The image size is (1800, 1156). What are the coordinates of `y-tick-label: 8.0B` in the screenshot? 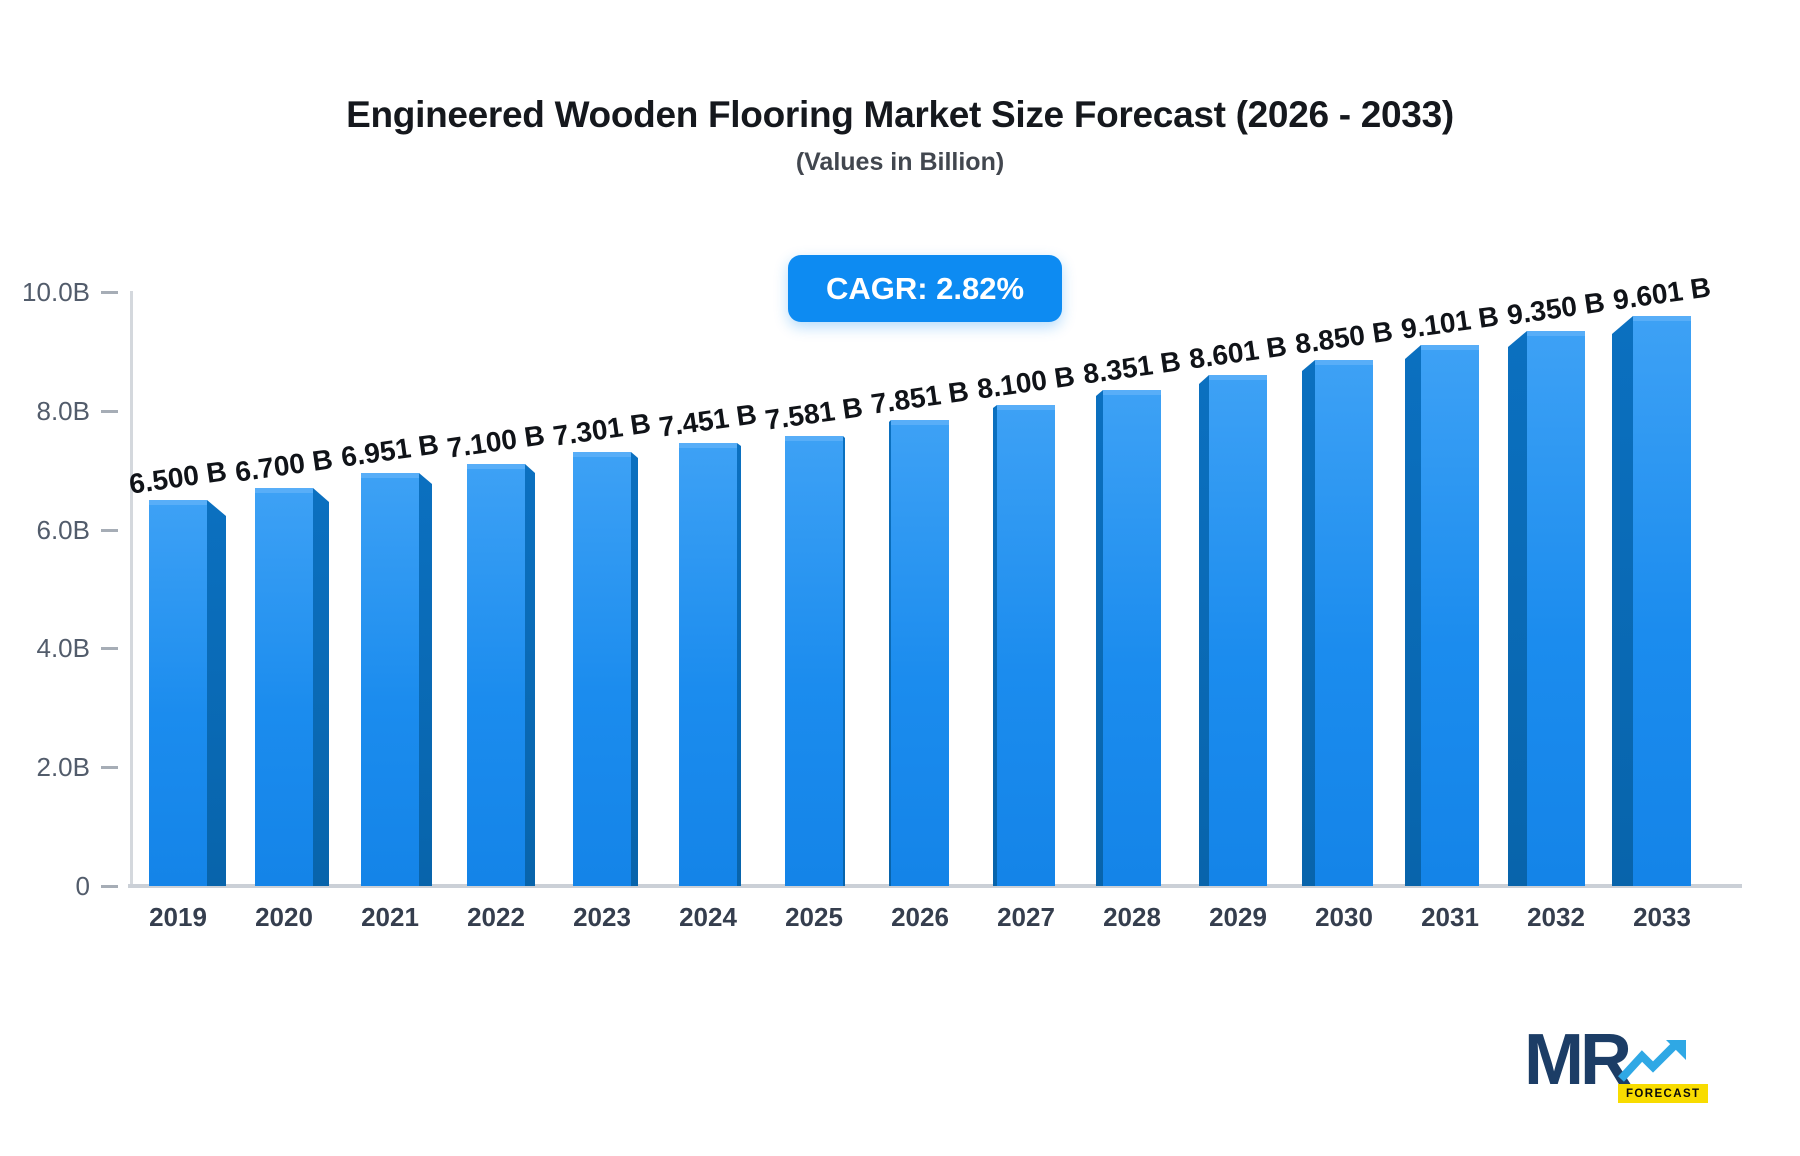 It's located at (63, 410).